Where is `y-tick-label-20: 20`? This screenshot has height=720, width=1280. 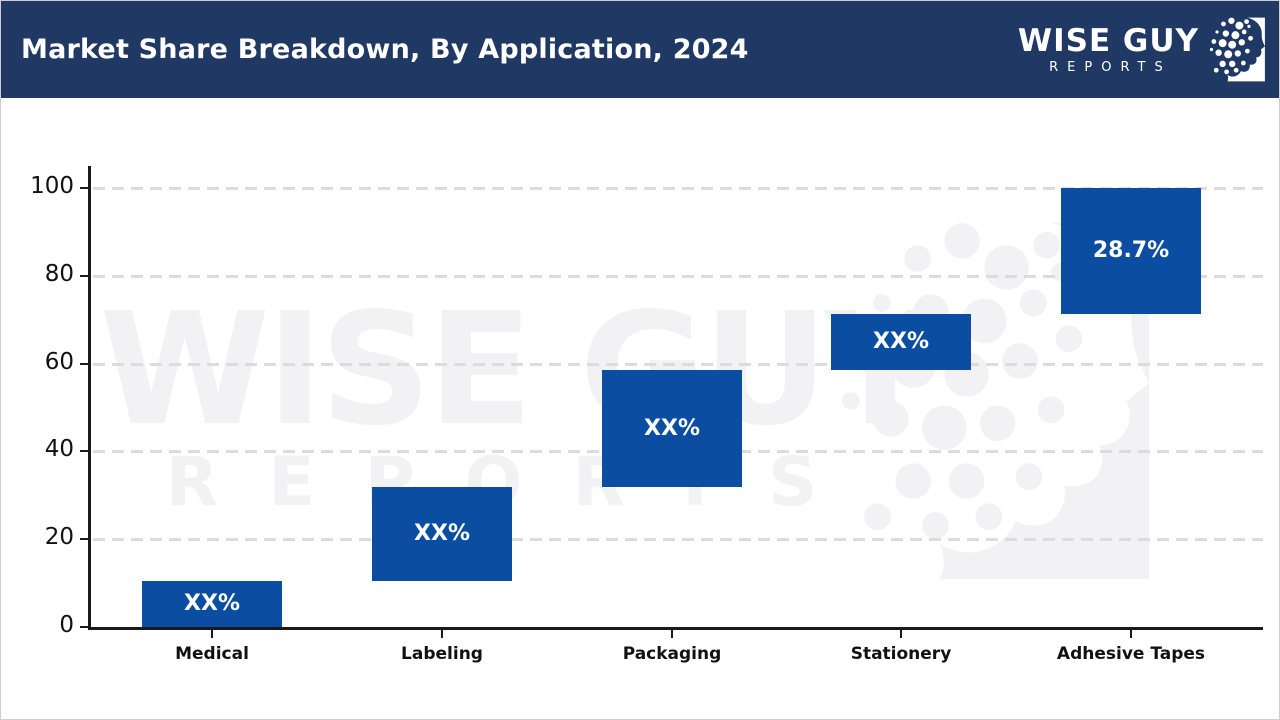
y-tick-label-20: 20 is located at coordinates (59, 537).